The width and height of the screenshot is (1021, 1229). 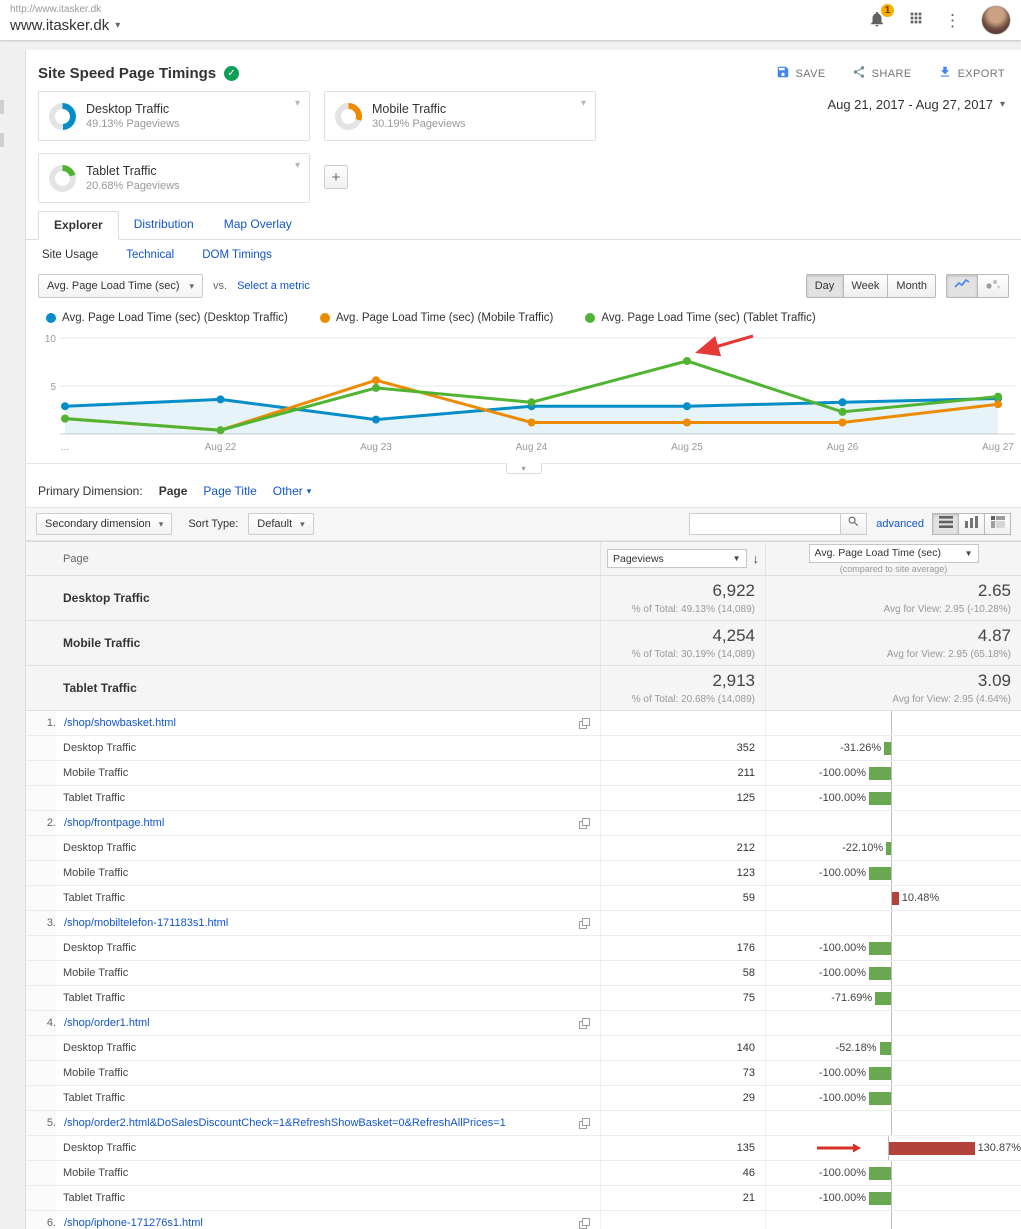 What do you see at coordinates (842, 1173) in the screenshot?
I see `bar-value-label: -100.00%` at bounding box center [842, 1173].